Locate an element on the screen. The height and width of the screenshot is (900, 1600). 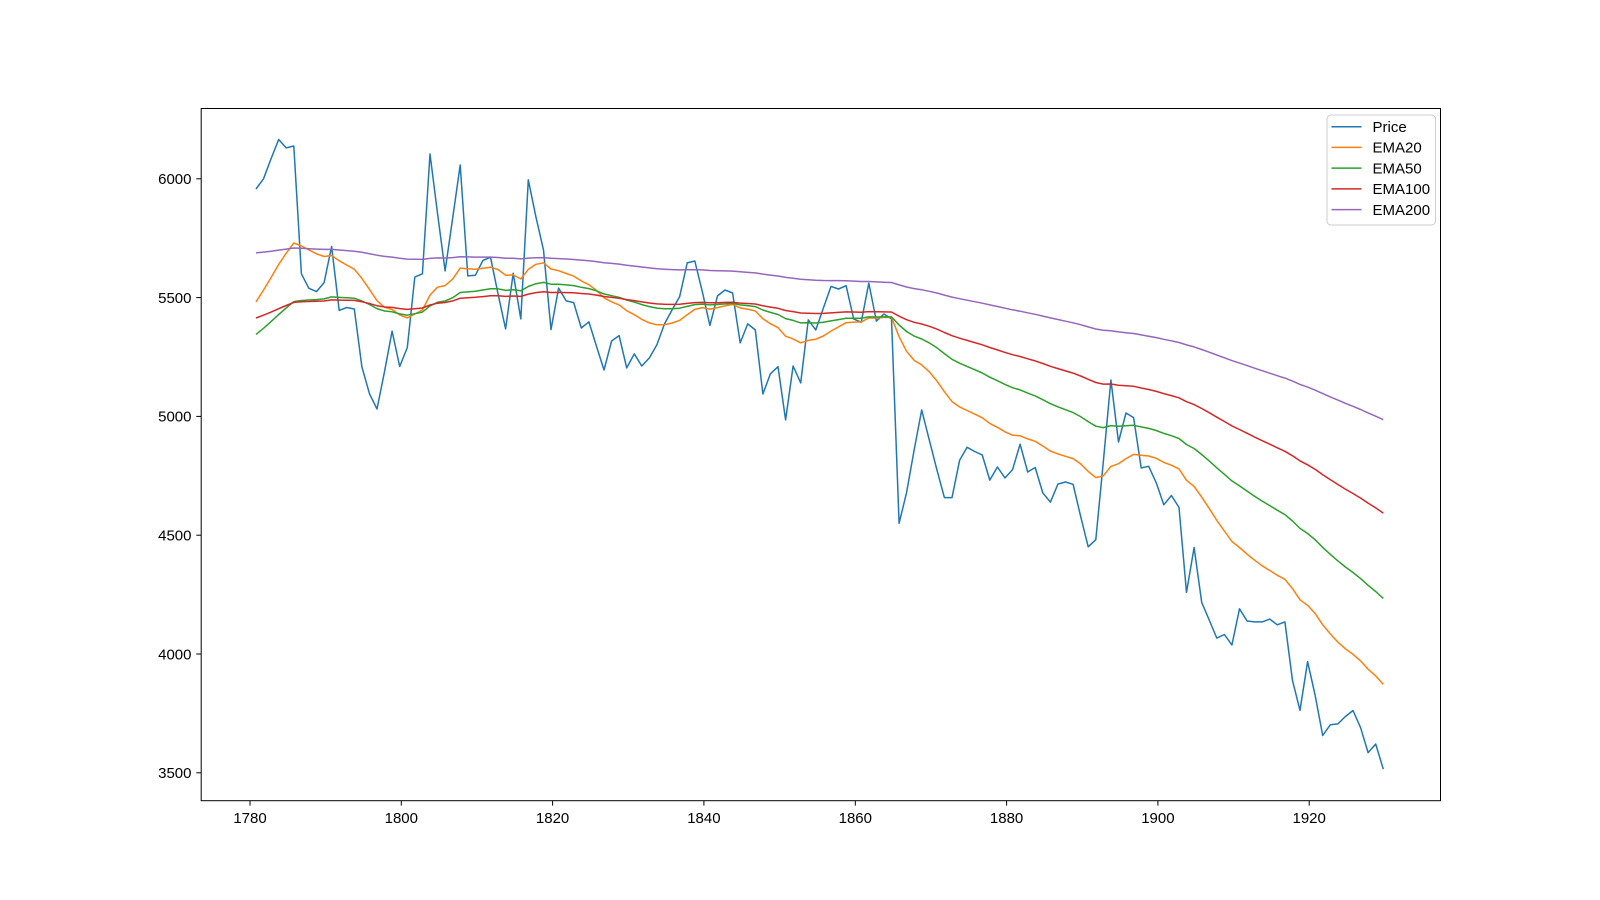
svg-text: 1800 is located at coordinates (401, 818).